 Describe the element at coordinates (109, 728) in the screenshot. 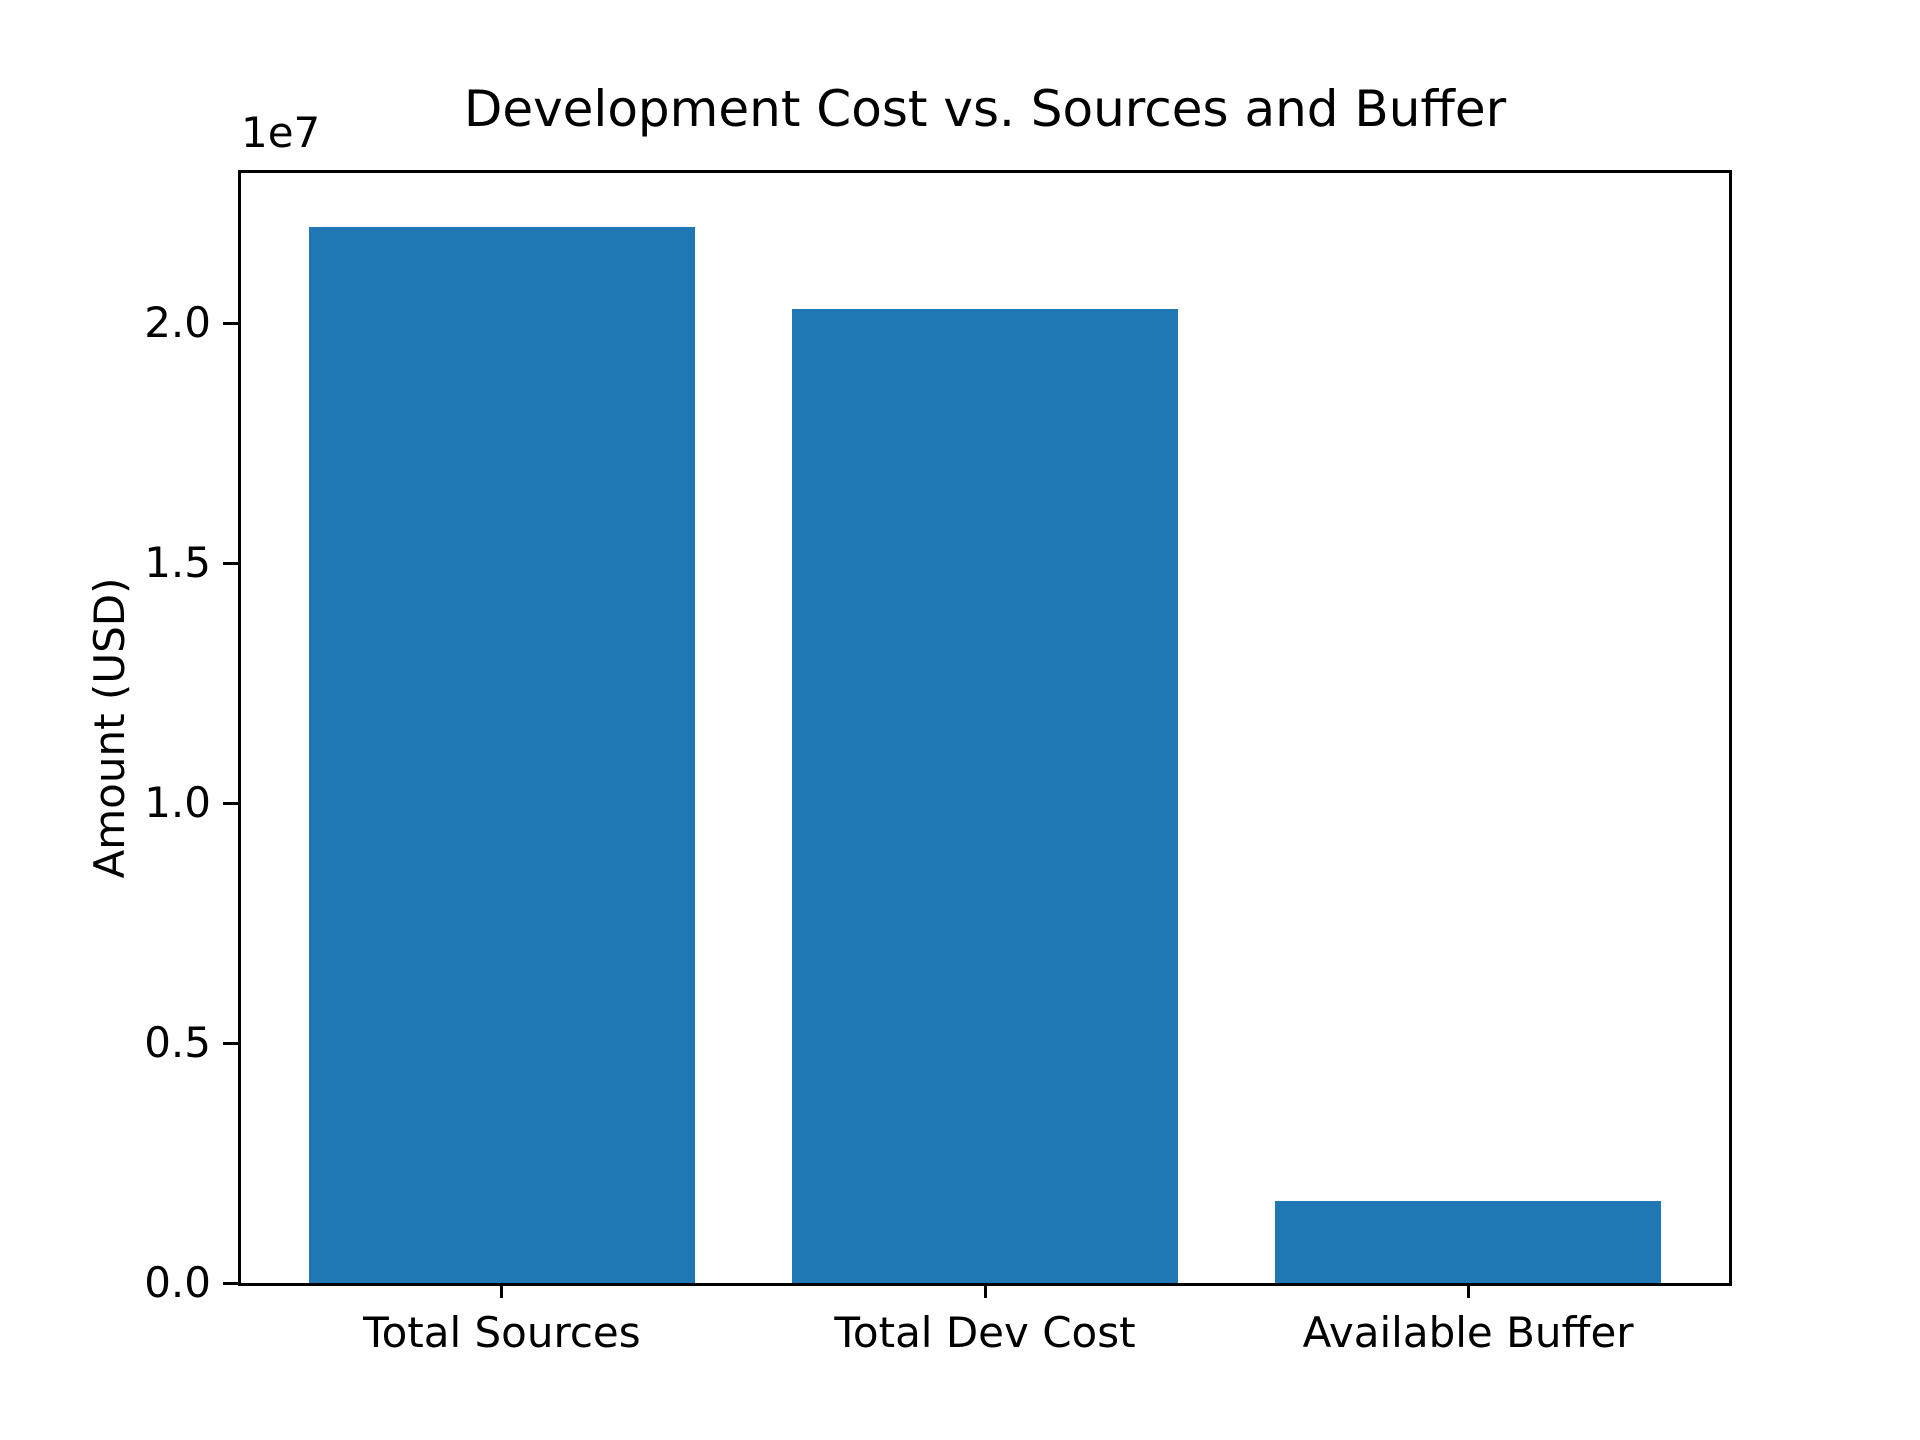

I see `y-axis-label: Amount (USD)` at that location.